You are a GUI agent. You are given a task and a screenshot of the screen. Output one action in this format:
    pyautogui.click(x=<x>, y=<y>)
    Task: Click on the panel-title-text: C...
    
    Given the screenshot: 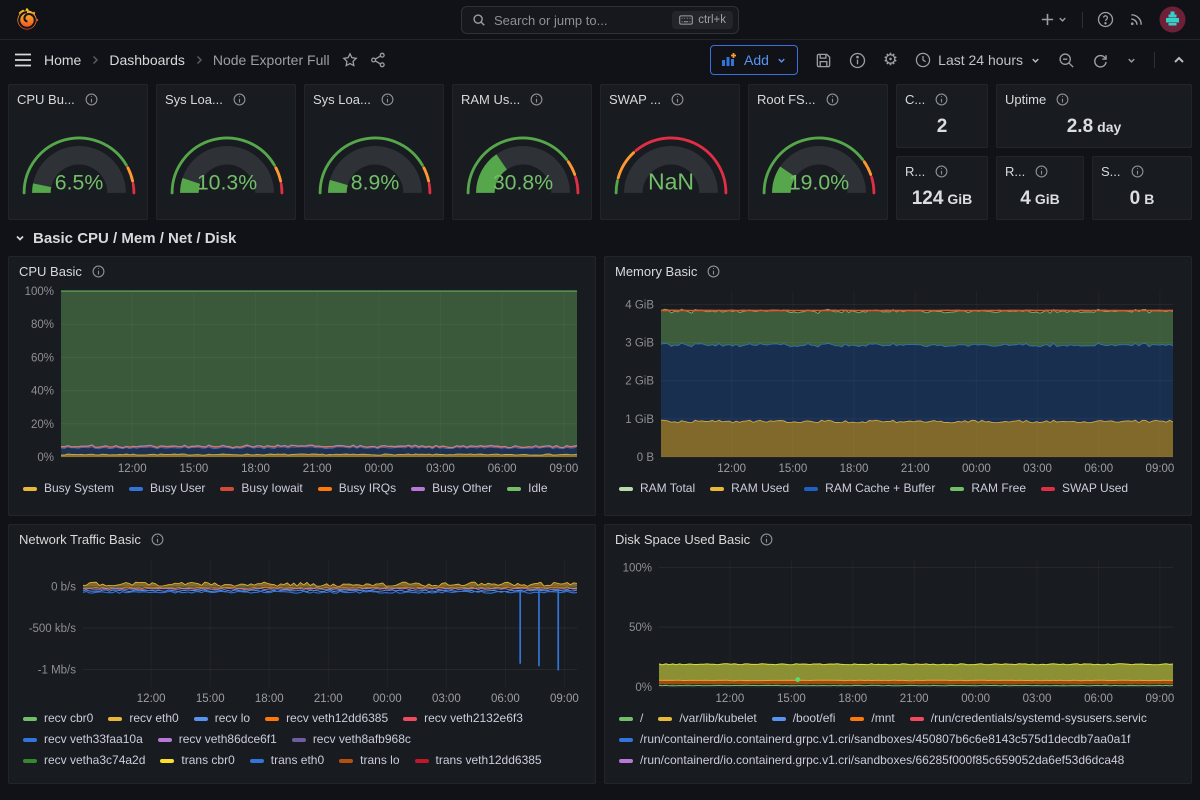 What is the action you would take?
    pyautogui.click(x=915, y=99)
    